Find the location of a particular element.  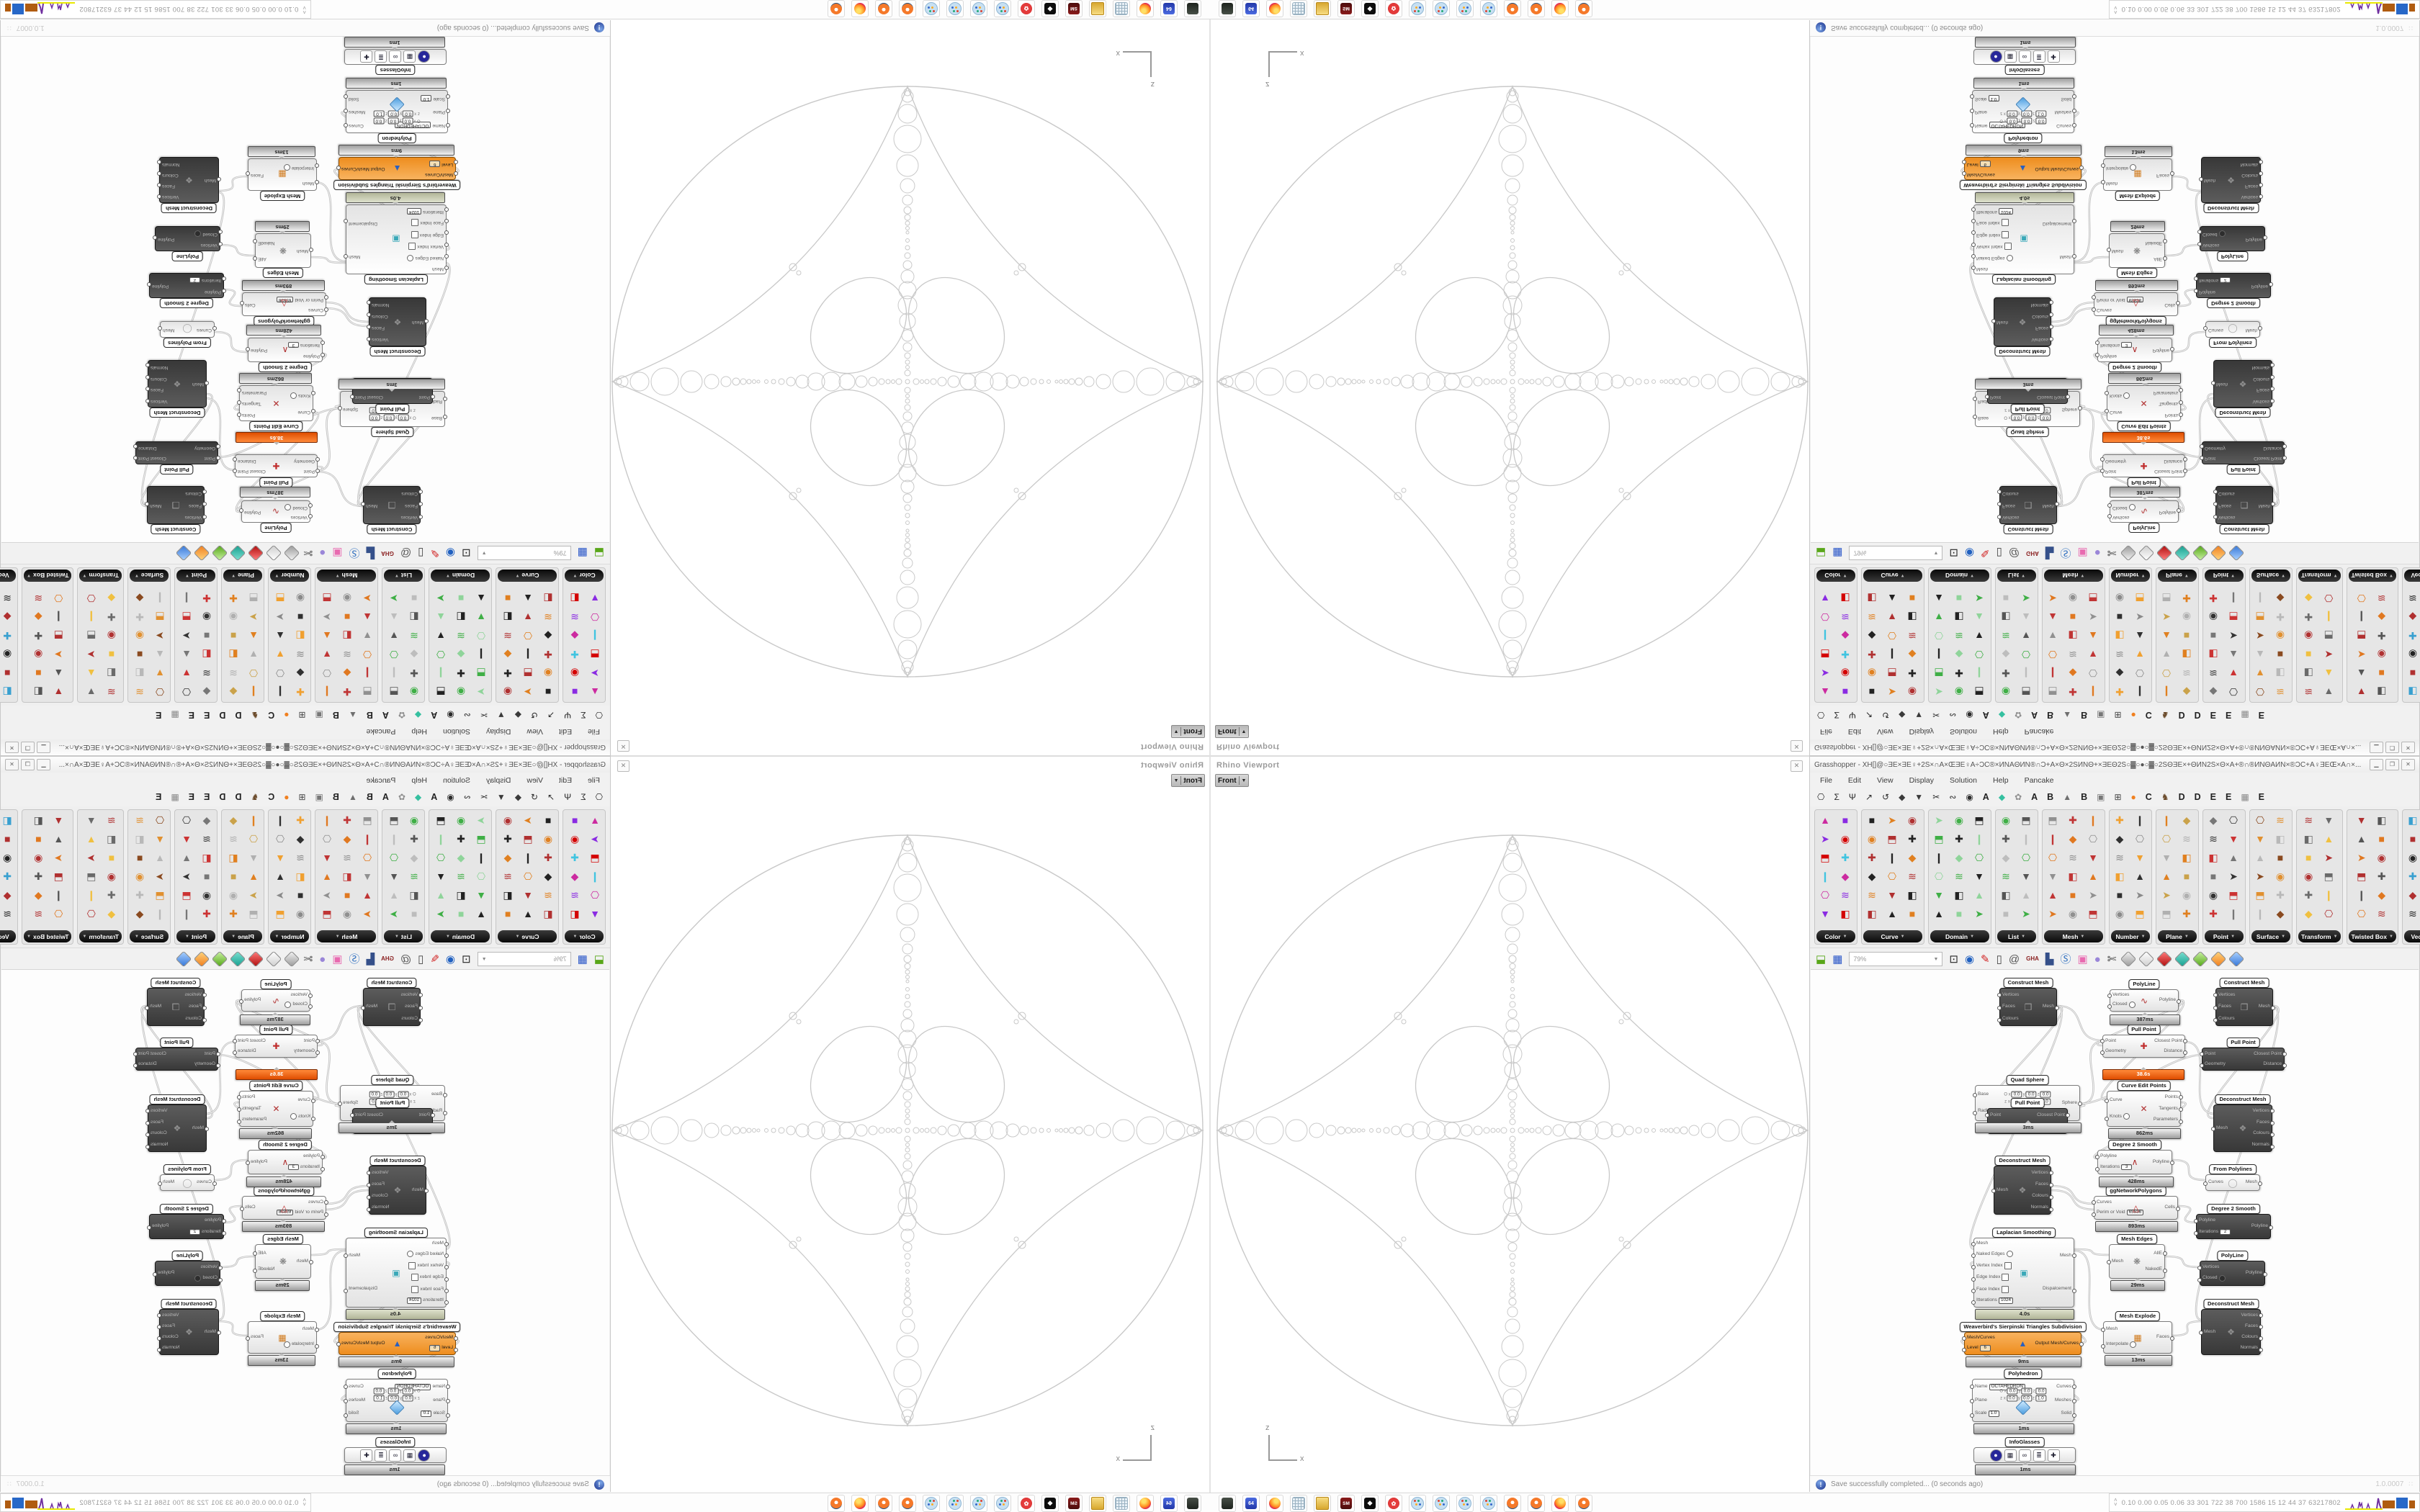

palette-group-label: Mesh ▼ is located at coordinates (346, 576).